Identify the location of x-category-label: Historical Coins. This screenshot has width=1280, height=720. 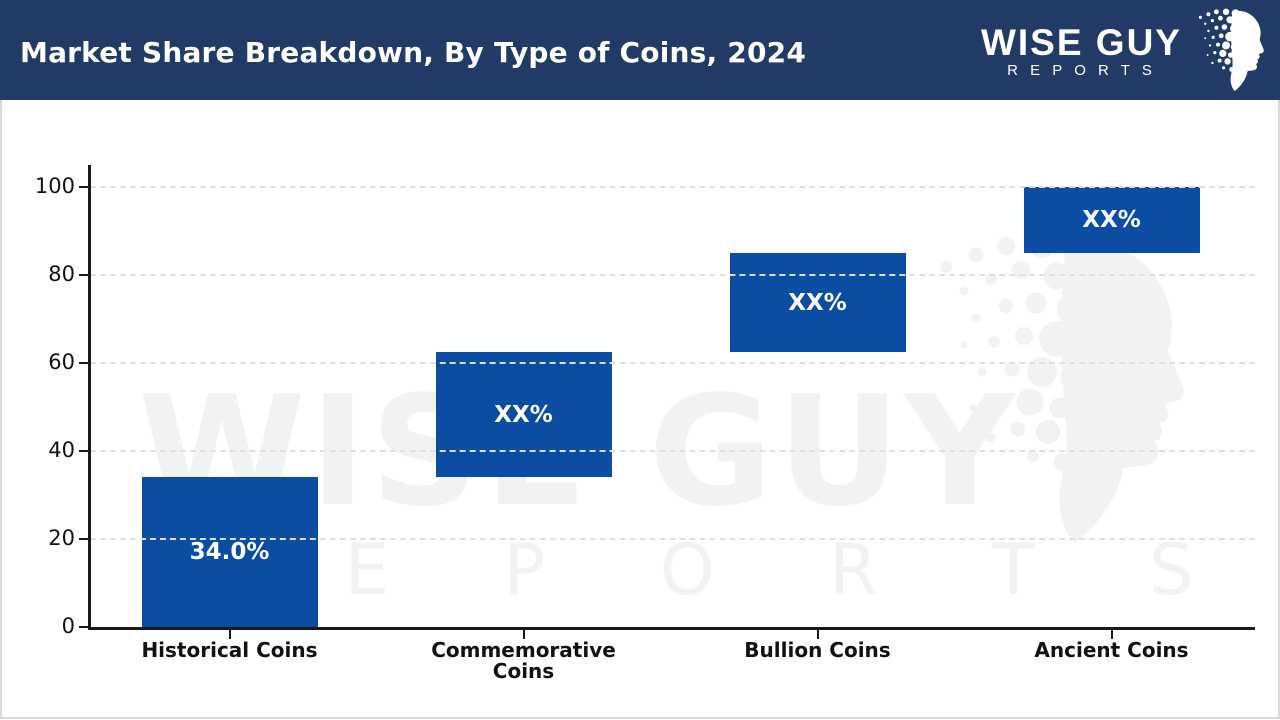
(229, 650).